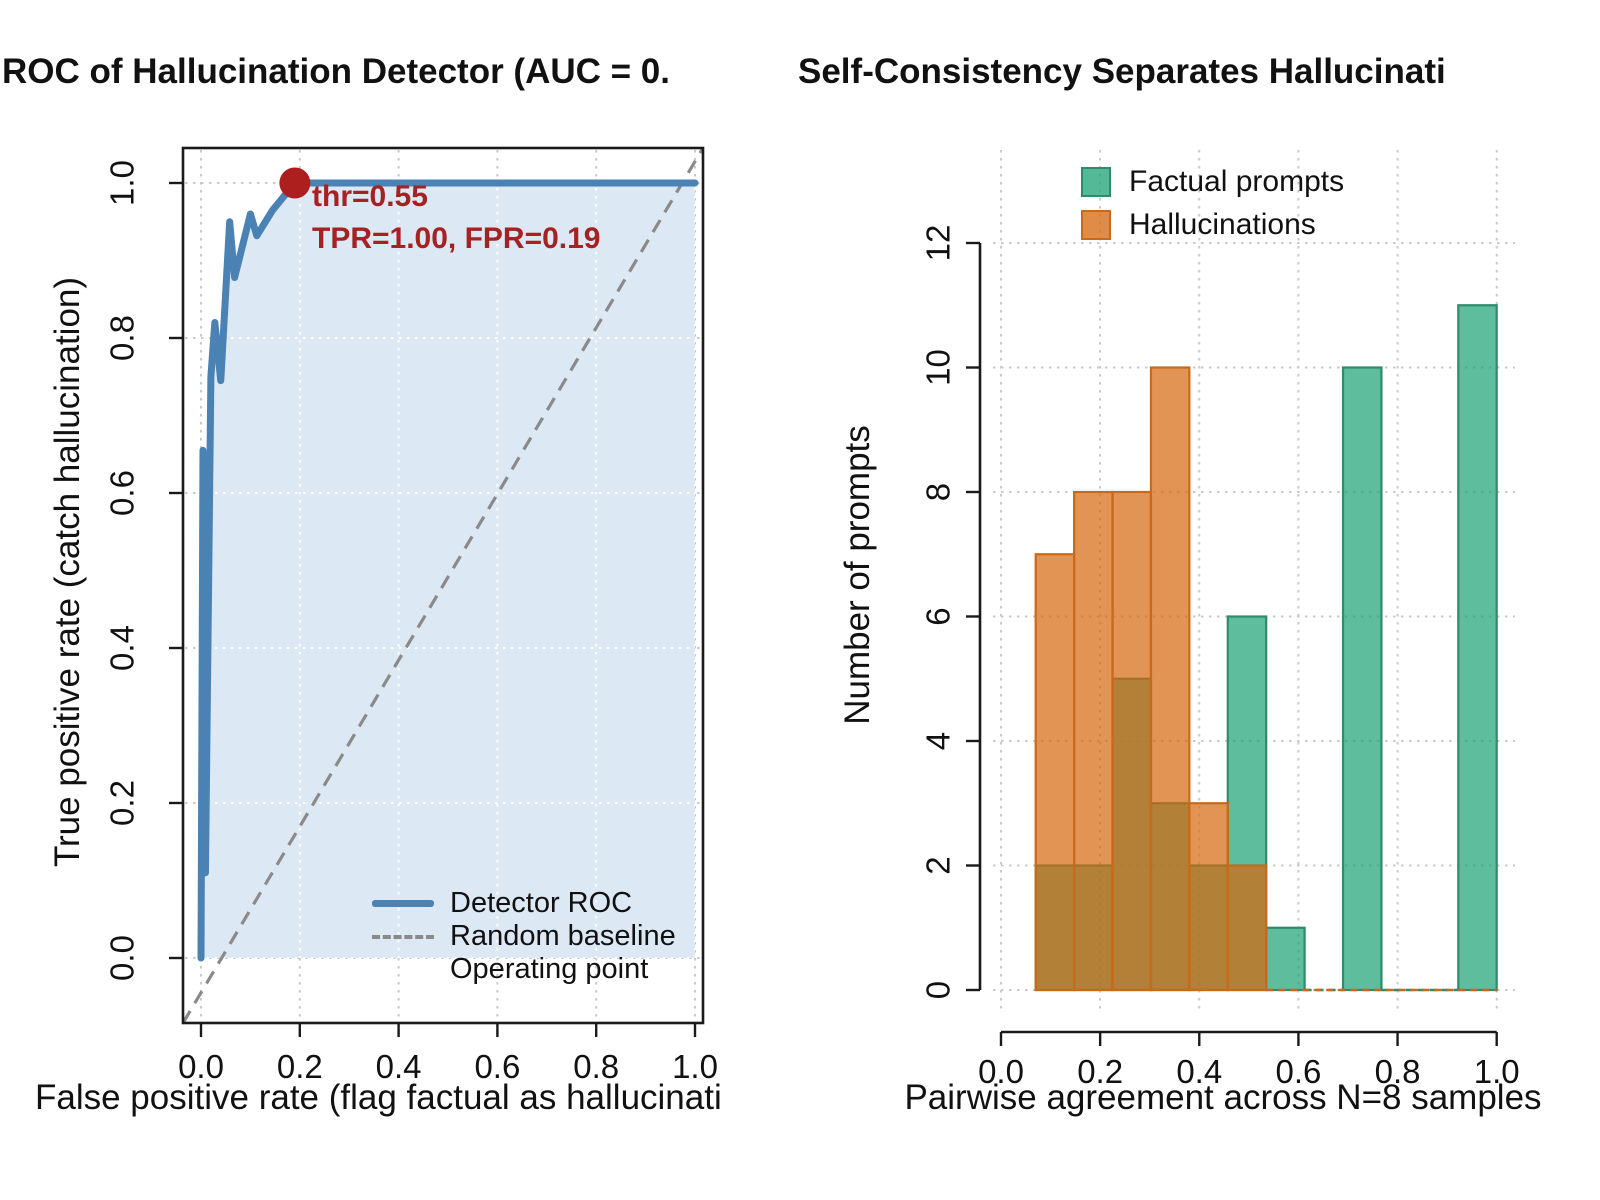 This screenshot has width=1600, height=1200. Describe the element at coordinates (563, 936) in the screenshot. I see `legend-label-random-baseline: Random baseline` at that location.